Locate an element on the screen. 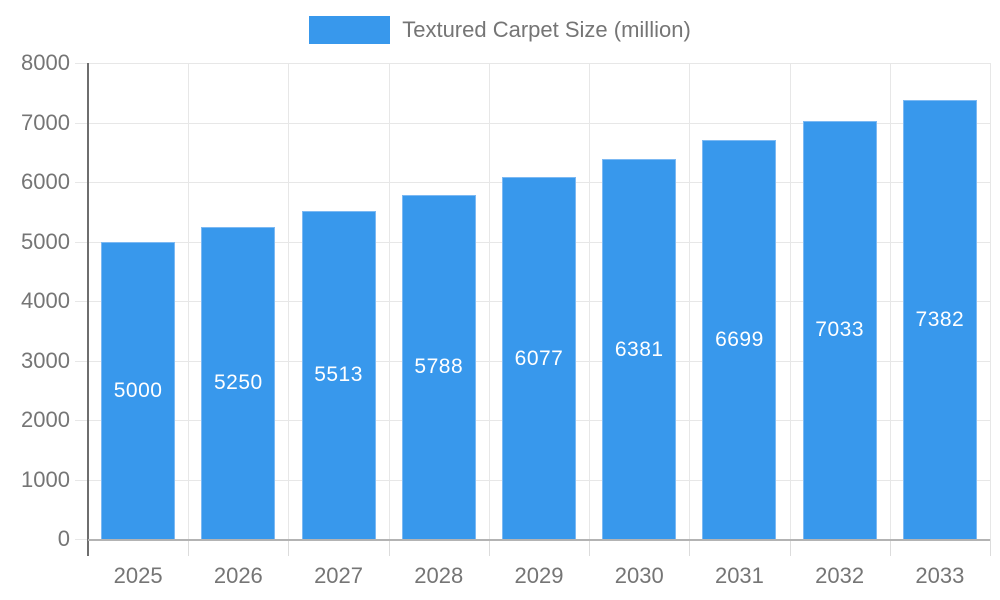 The height and width of the screenshot is (600, 1000). y-tick-label-1000: 1000 is located at coordinates (45, 479).